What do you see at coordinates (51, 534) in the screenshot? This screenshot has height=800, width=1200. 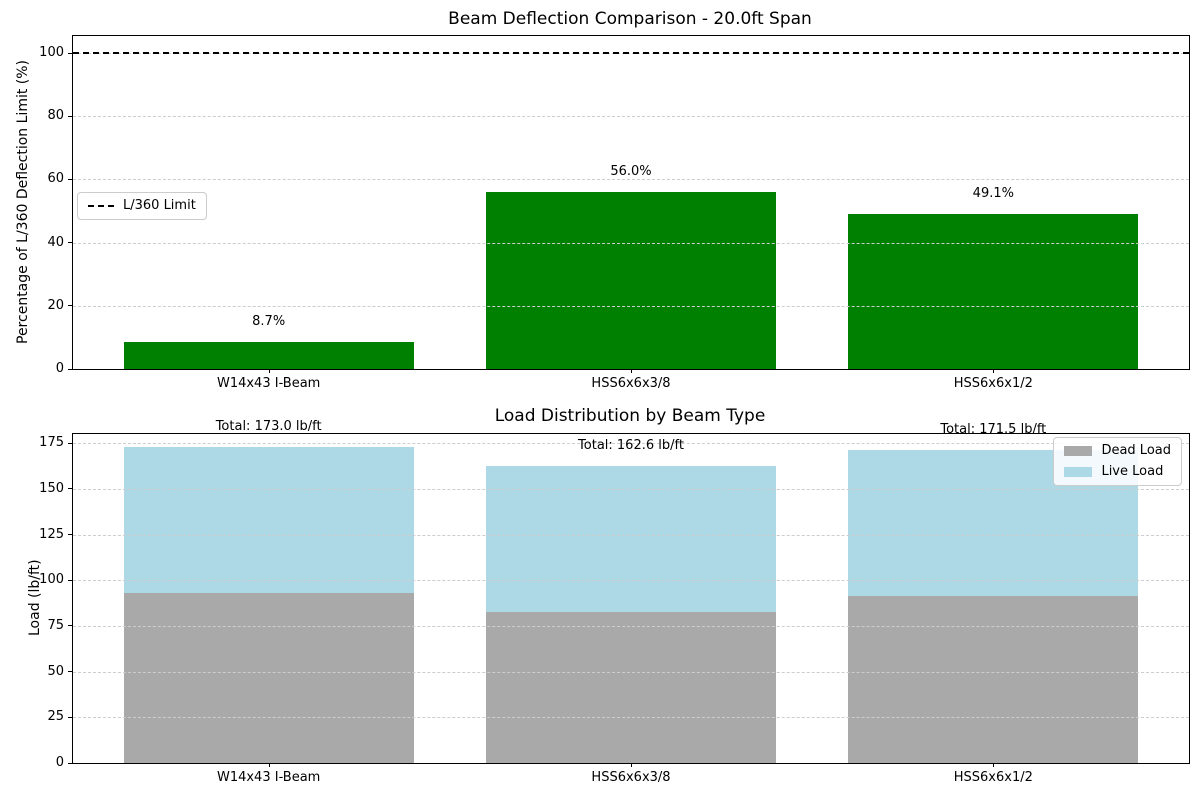 I see `y-tick-label: 125` at bounding box center [51, 534].